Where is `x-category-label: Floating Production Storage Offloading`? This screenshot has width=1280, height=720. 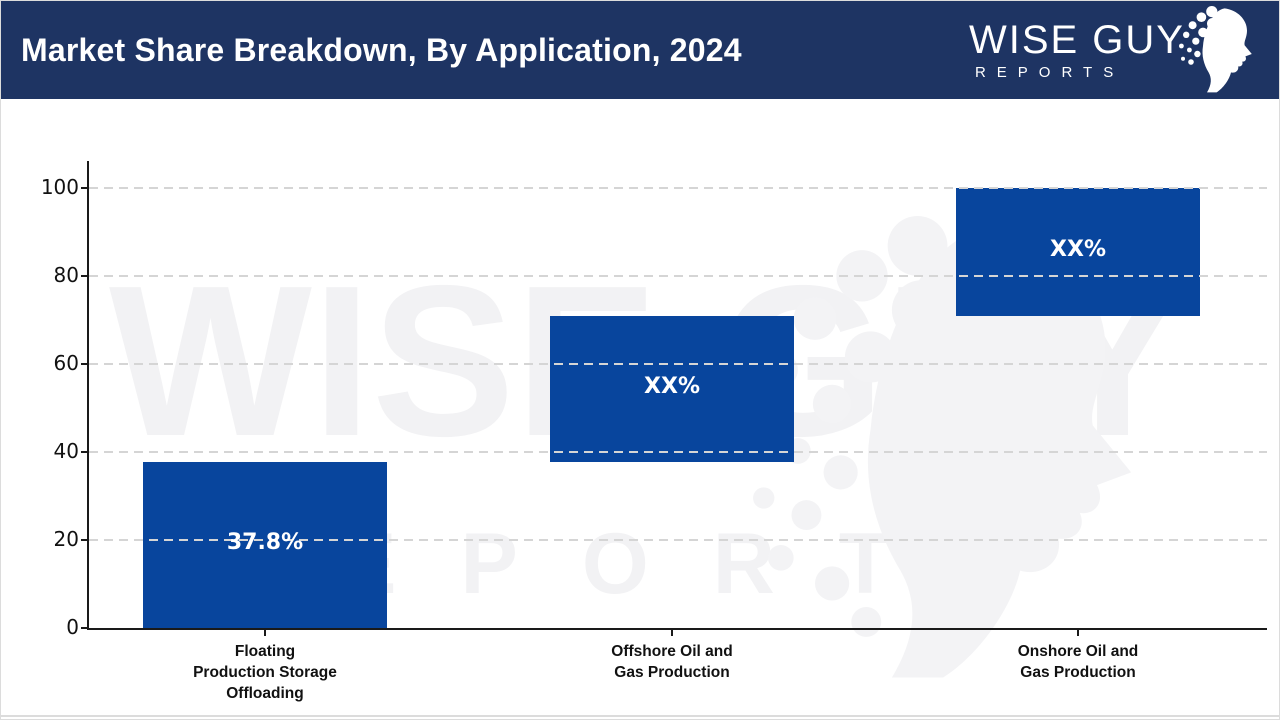
x-category-label: Floating Production Storage Offloading is located at coordinates (265, 672).